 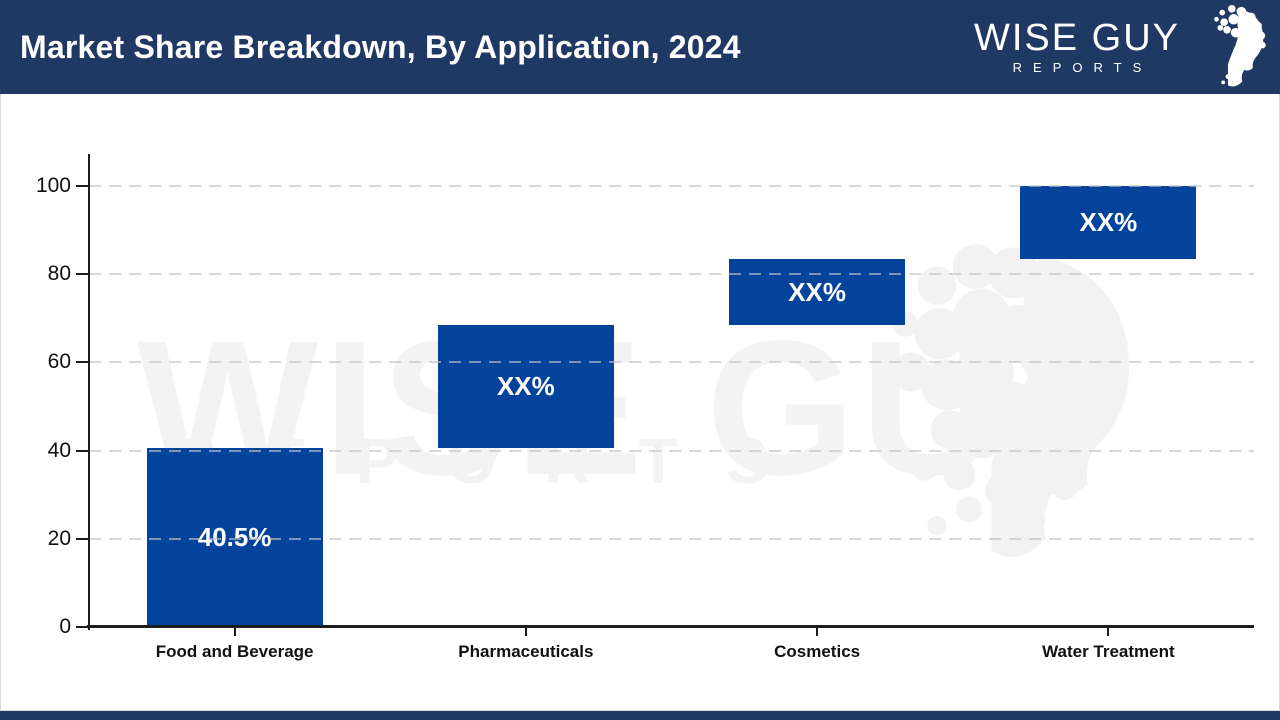 What do you see at coordinates (65, 626) in the screenshot?
I see `y-tick-label: 0` at bounding box center [65, 626].